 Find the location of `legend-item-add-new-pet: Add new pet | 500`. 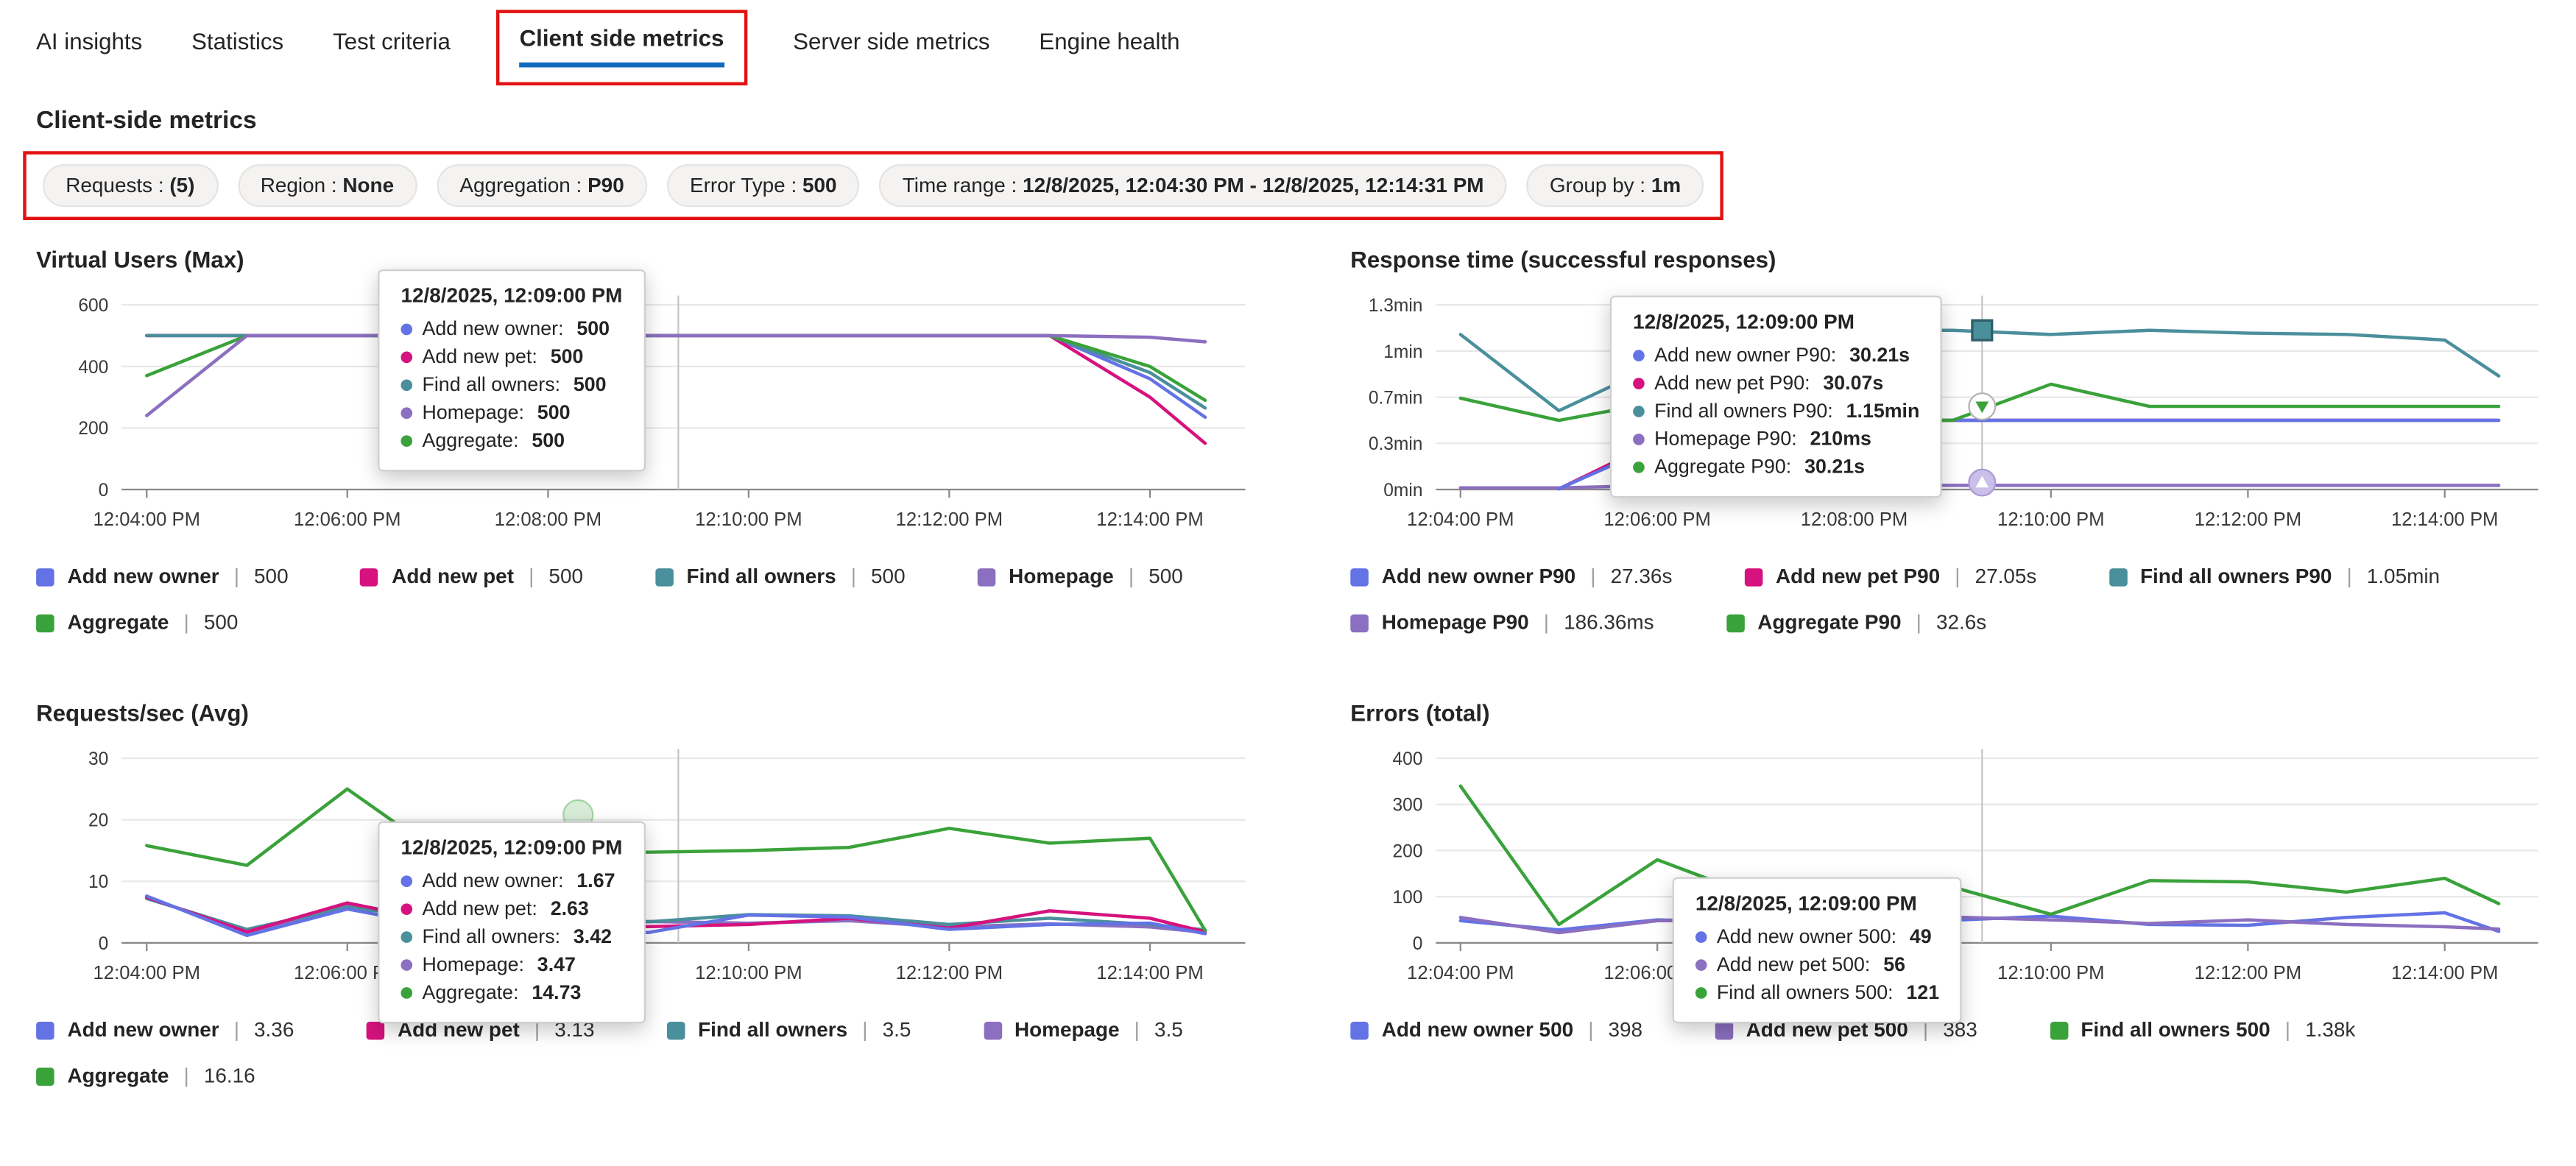

legend-item-add-new-pet: Add new pet | 500 is located at coordinates (471, 576).